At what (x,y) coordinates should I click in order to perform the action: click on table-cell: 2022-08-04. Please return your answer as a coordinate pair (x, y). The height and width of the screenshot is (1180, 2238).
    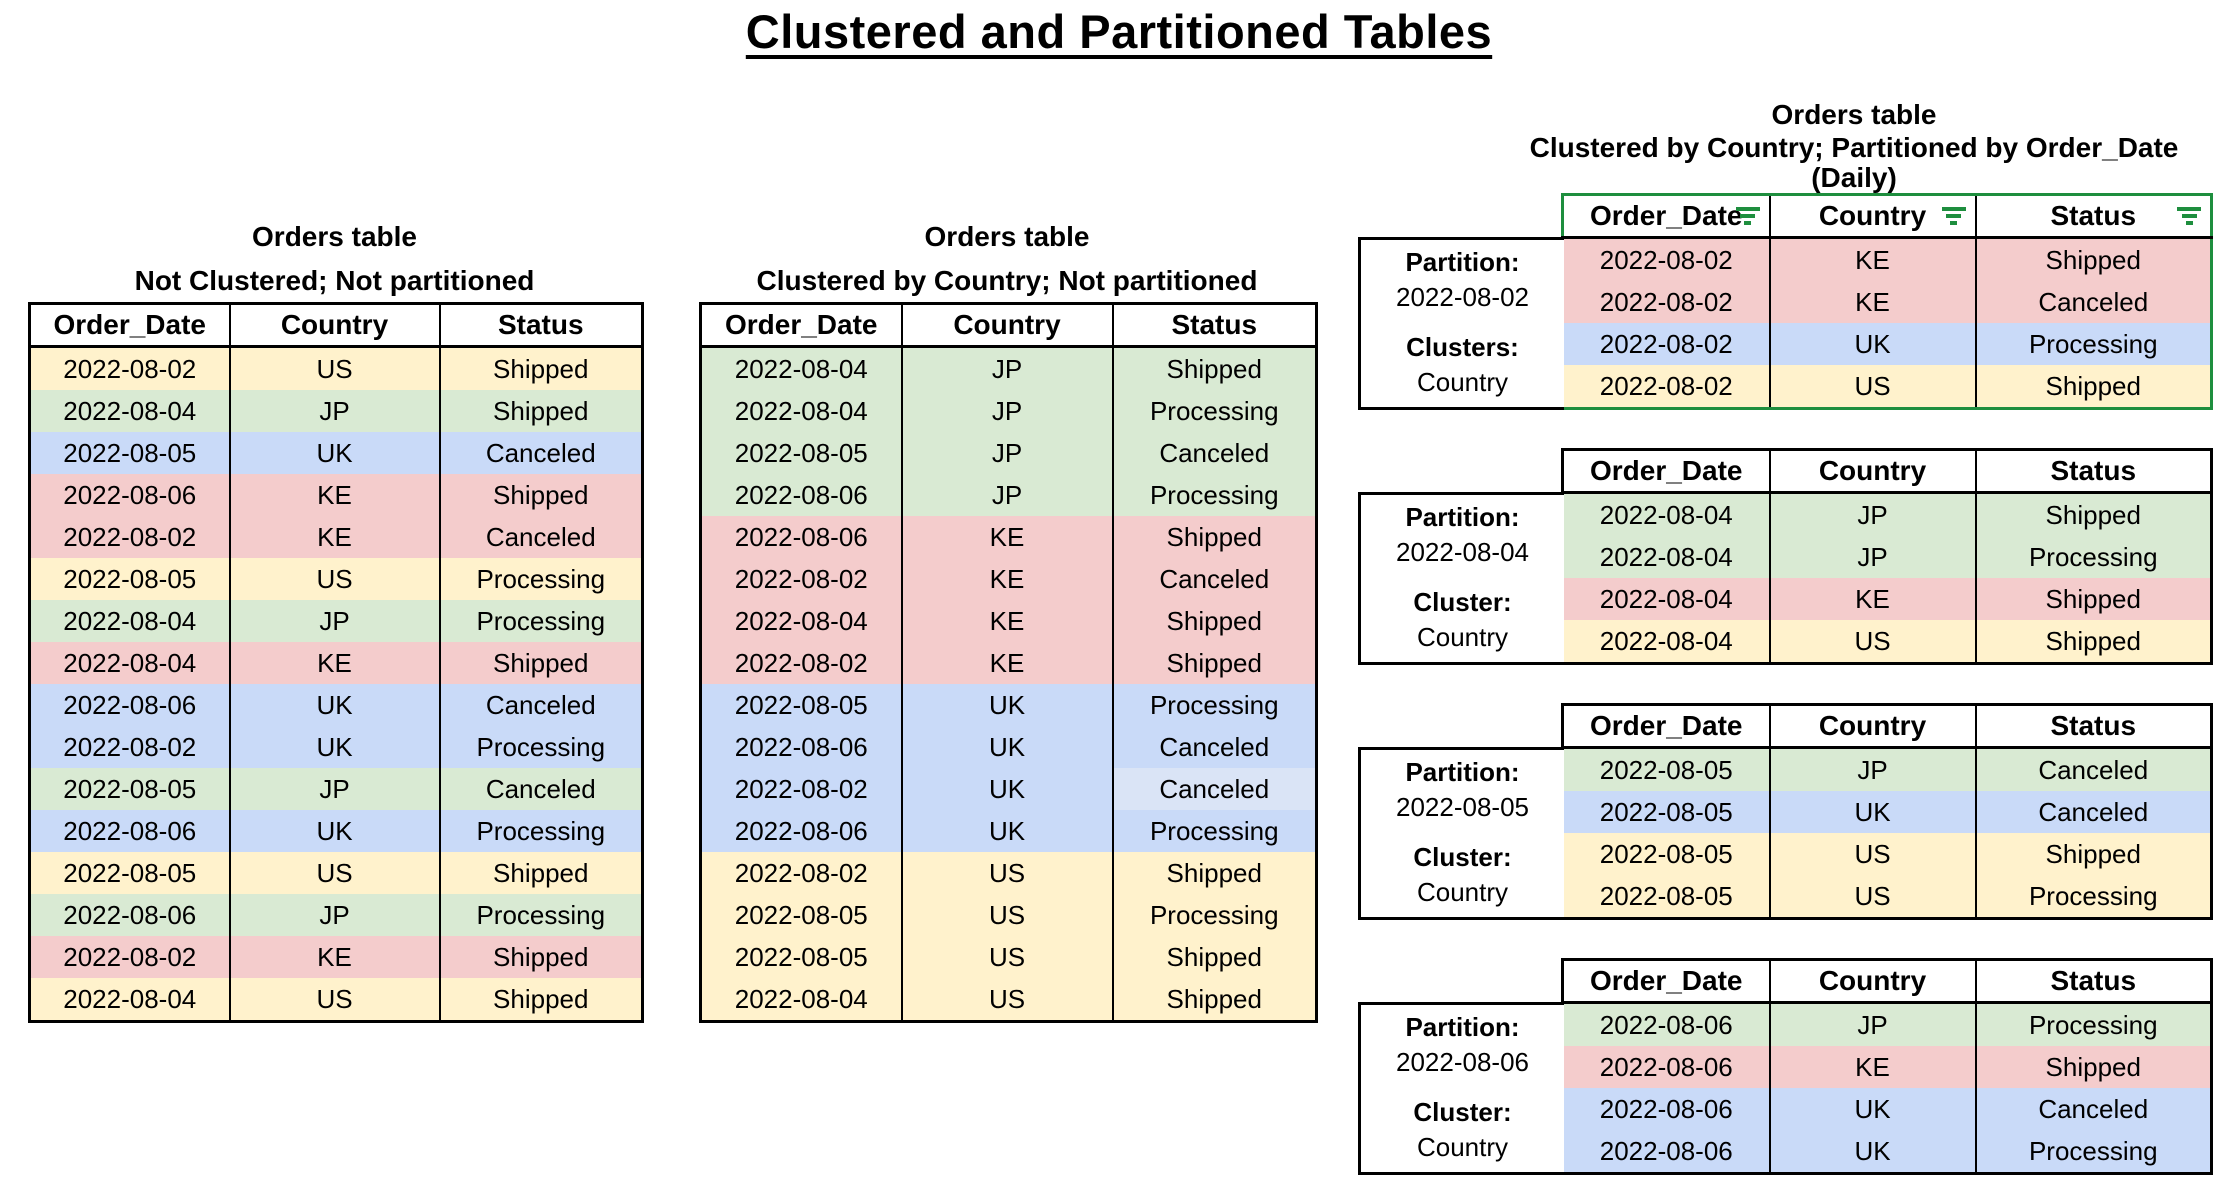
    Looking at the image, I should click on (129, 663).